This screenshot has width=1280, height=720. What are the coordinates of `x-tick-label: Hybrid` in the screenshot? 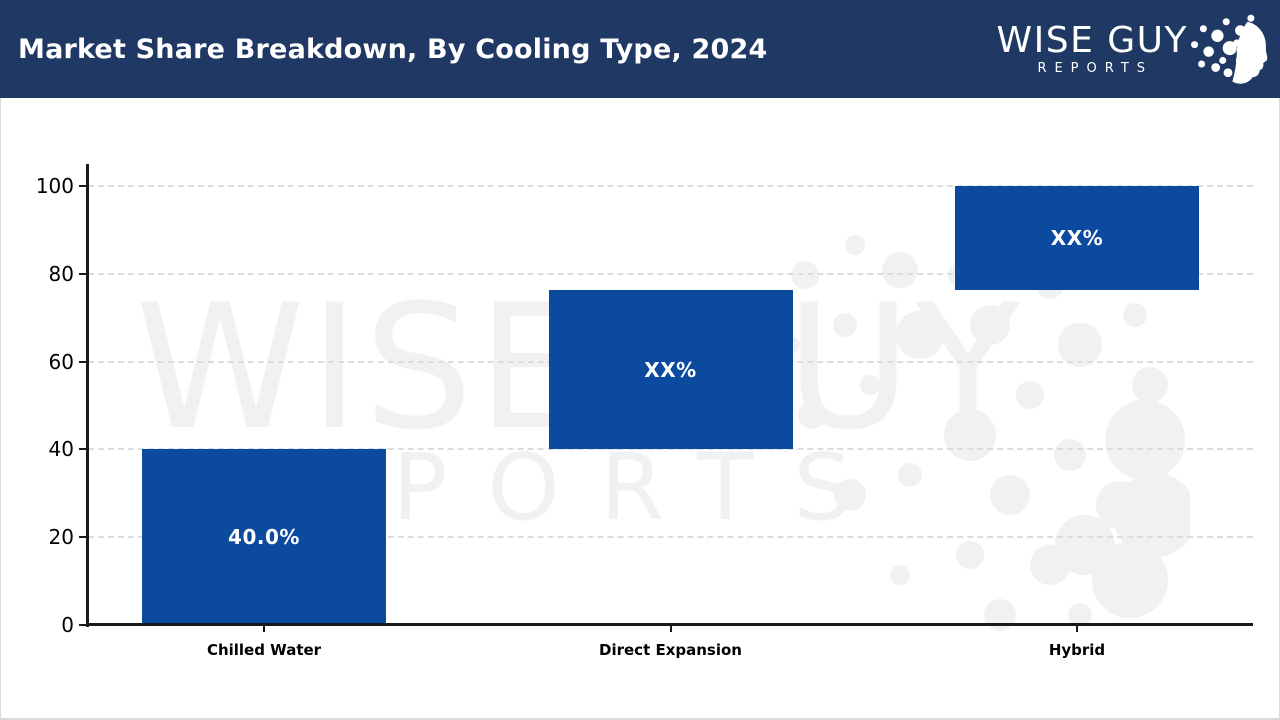 It's located at (1077, 650).